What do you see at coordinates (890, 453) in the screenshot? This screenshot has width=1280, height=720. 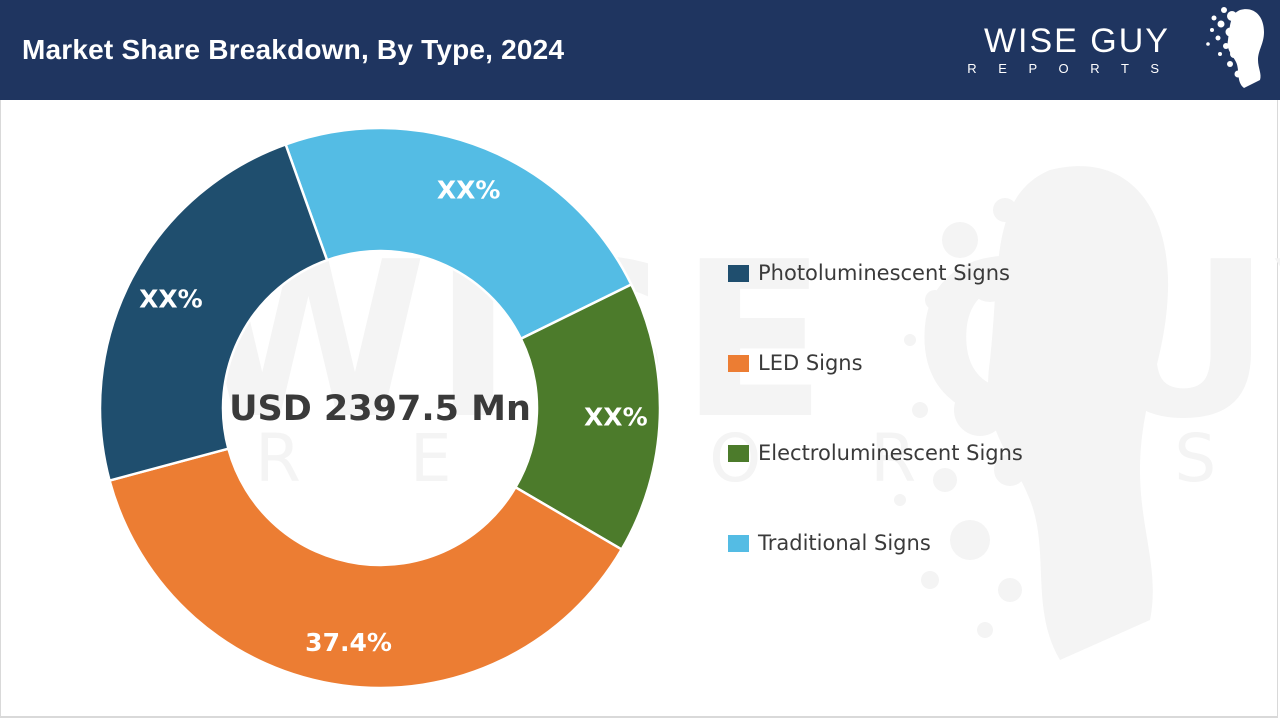 I see `legend-label: Electroluminescent Signs` at bounding box center [890, 453].